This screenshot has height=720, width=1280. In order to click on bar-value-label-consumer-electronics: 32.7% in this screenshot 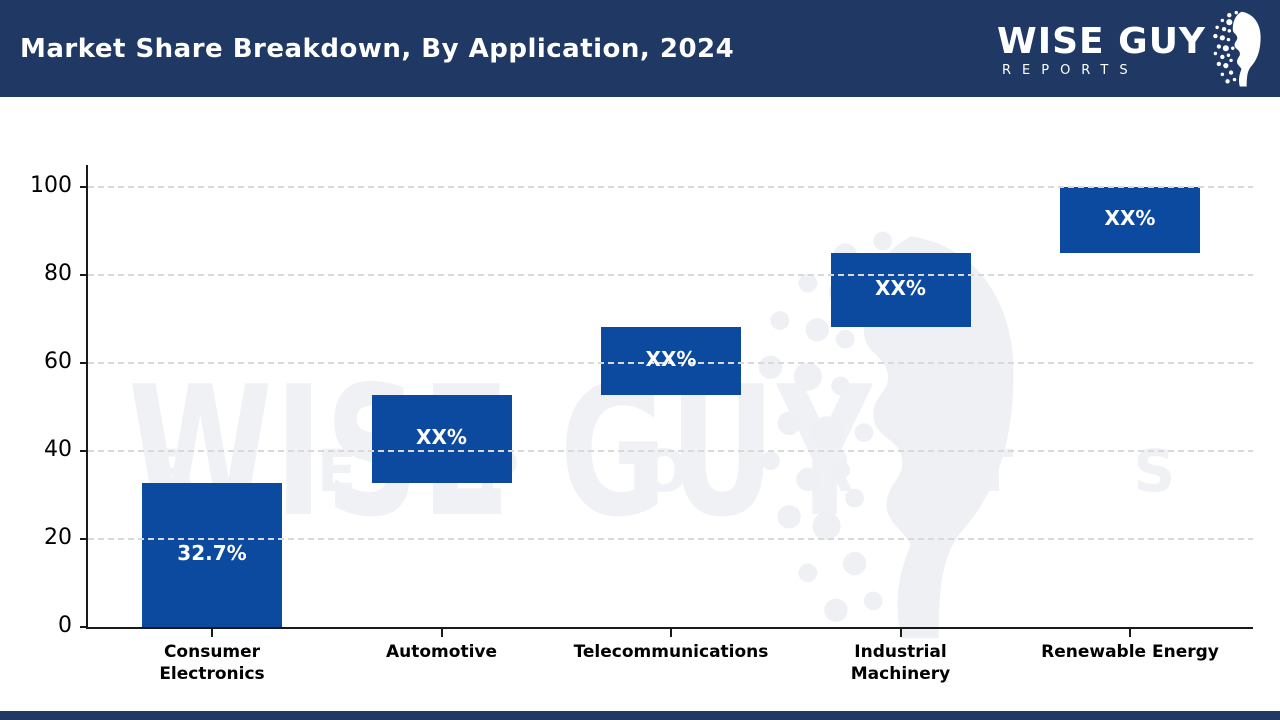, I will do `click(212, 553)`.